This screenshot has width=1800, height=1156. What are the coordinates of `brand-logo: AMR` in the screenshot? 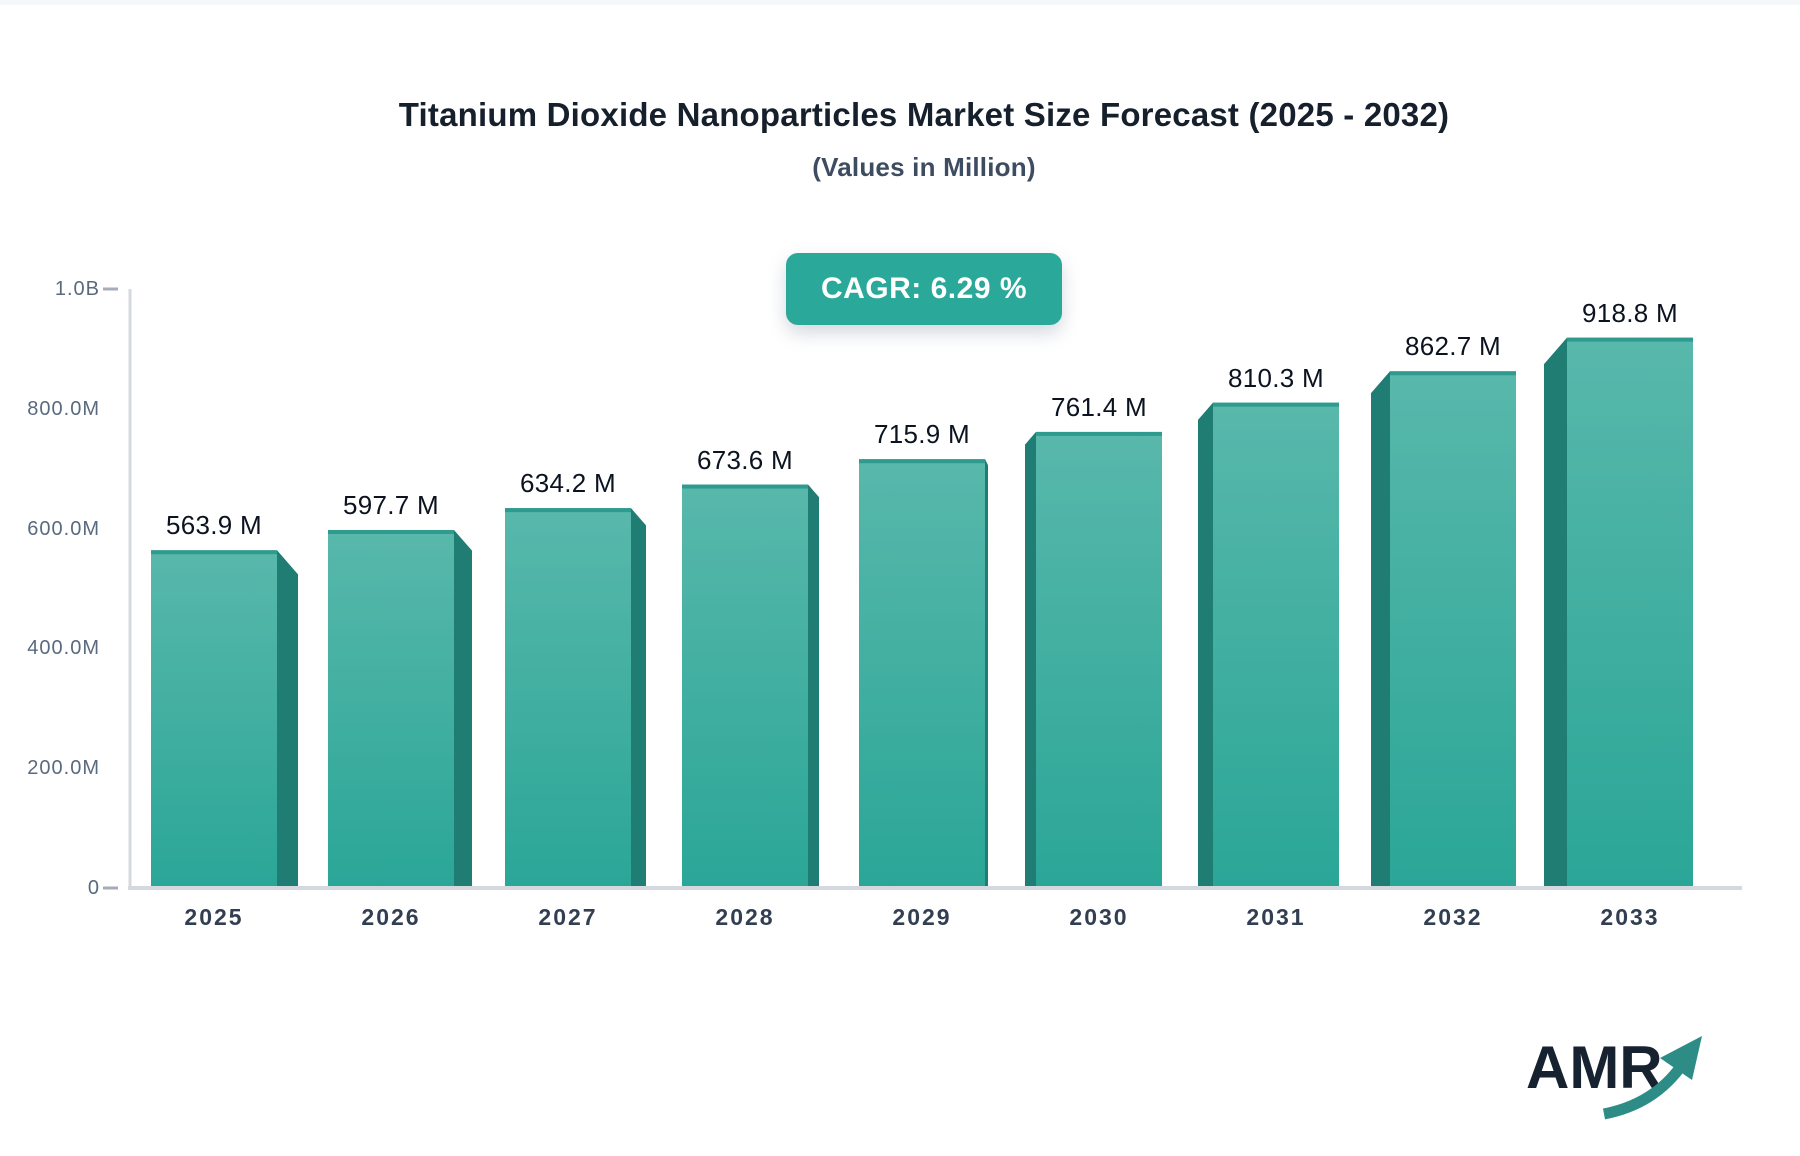 It's located at (1646, 1084).